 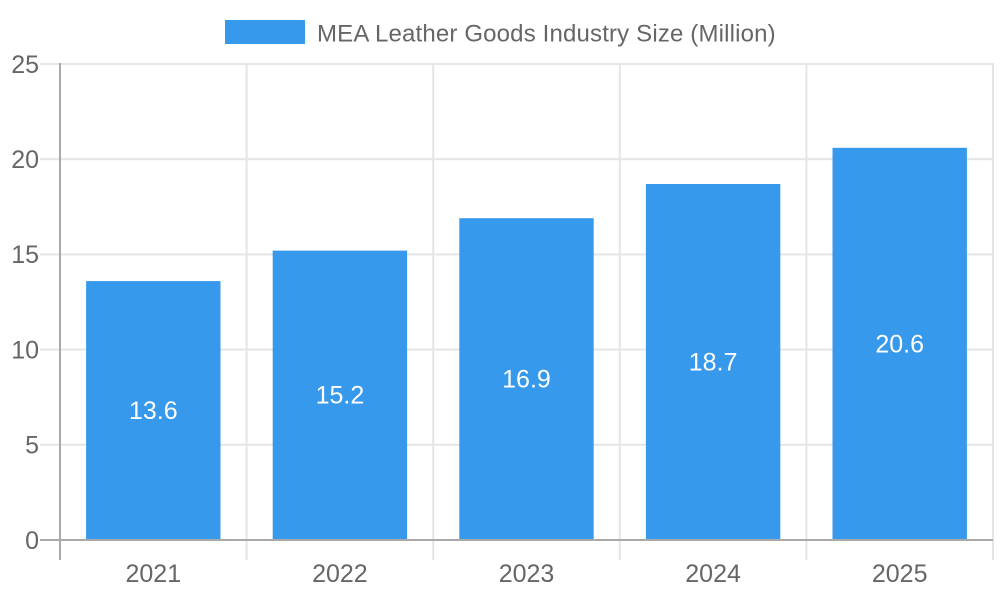 I want to click on svg-text: 5, so click(x=32, y=446).